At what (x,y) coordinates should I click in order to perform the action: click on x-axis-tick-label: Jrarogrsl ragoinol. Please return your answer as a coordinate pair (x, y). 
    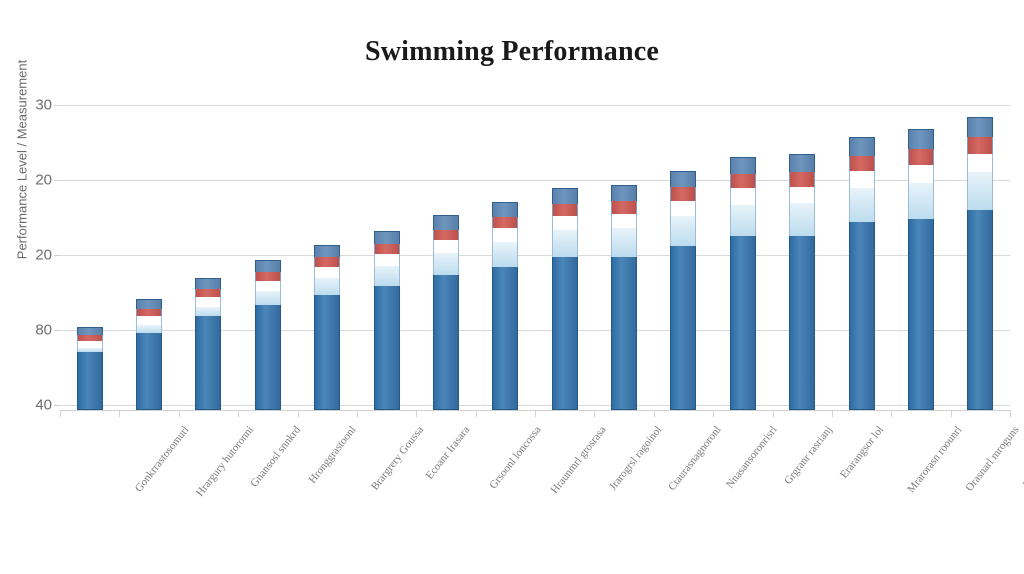
    Looking at the image, I should click on (635, 458).